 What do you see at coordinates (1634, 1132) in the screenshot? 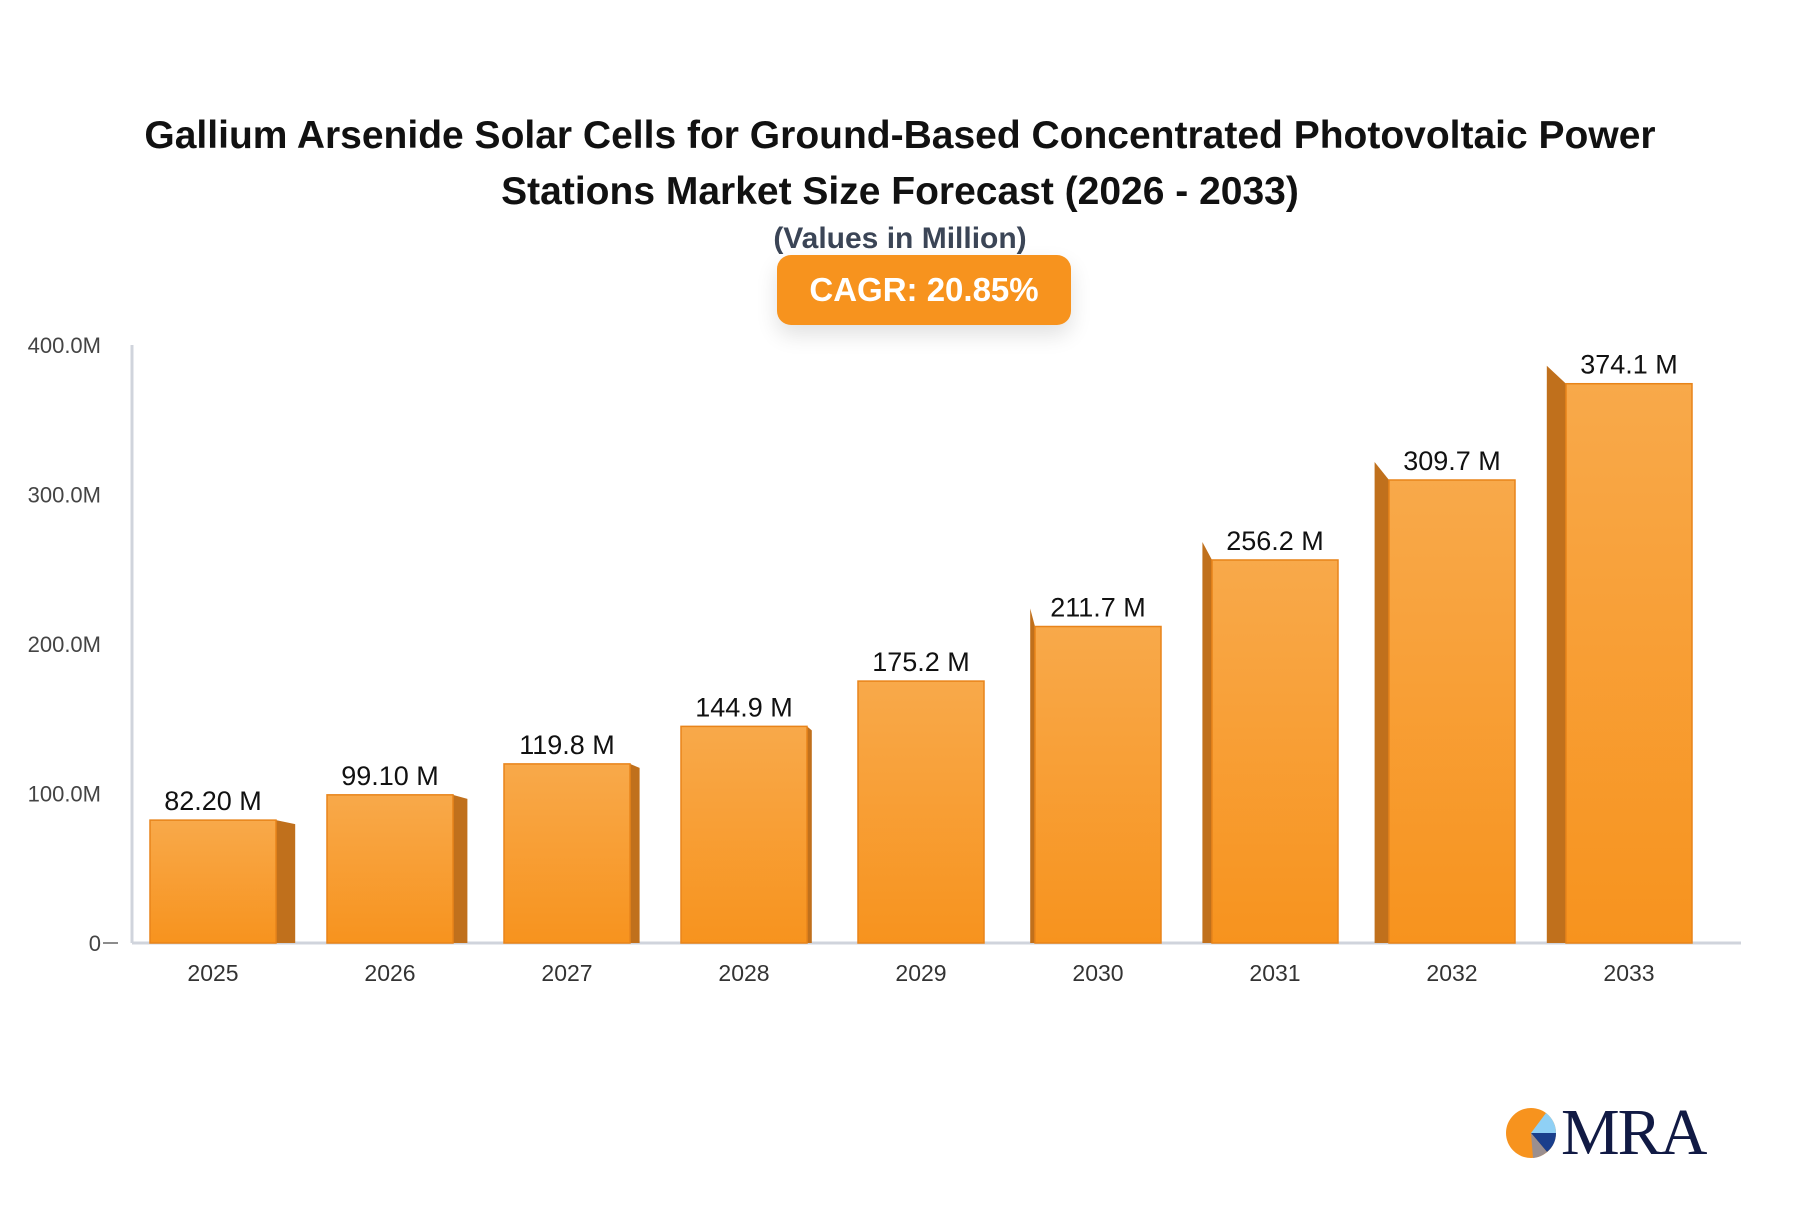
I see `logo-text: MRA` at bounding box center [1634, 1132].